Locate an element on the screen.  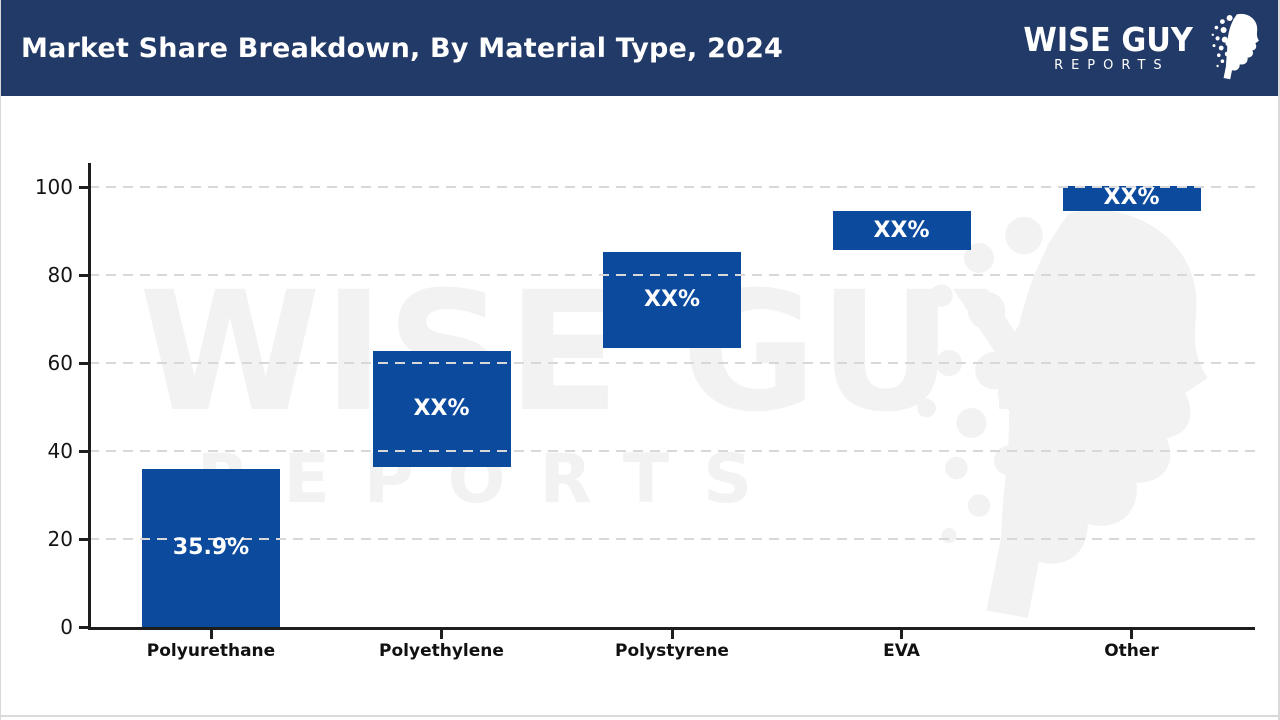
y-tick-label-0: 0 is located at coordinates (66, 627).